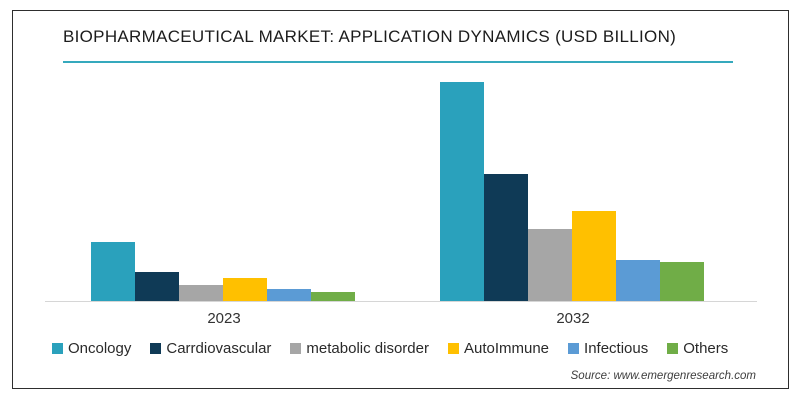  Describe the element at coordinates (506, 348) in the screenshot. I see `legend-label-autoimmune: AutoImmune` at that location.